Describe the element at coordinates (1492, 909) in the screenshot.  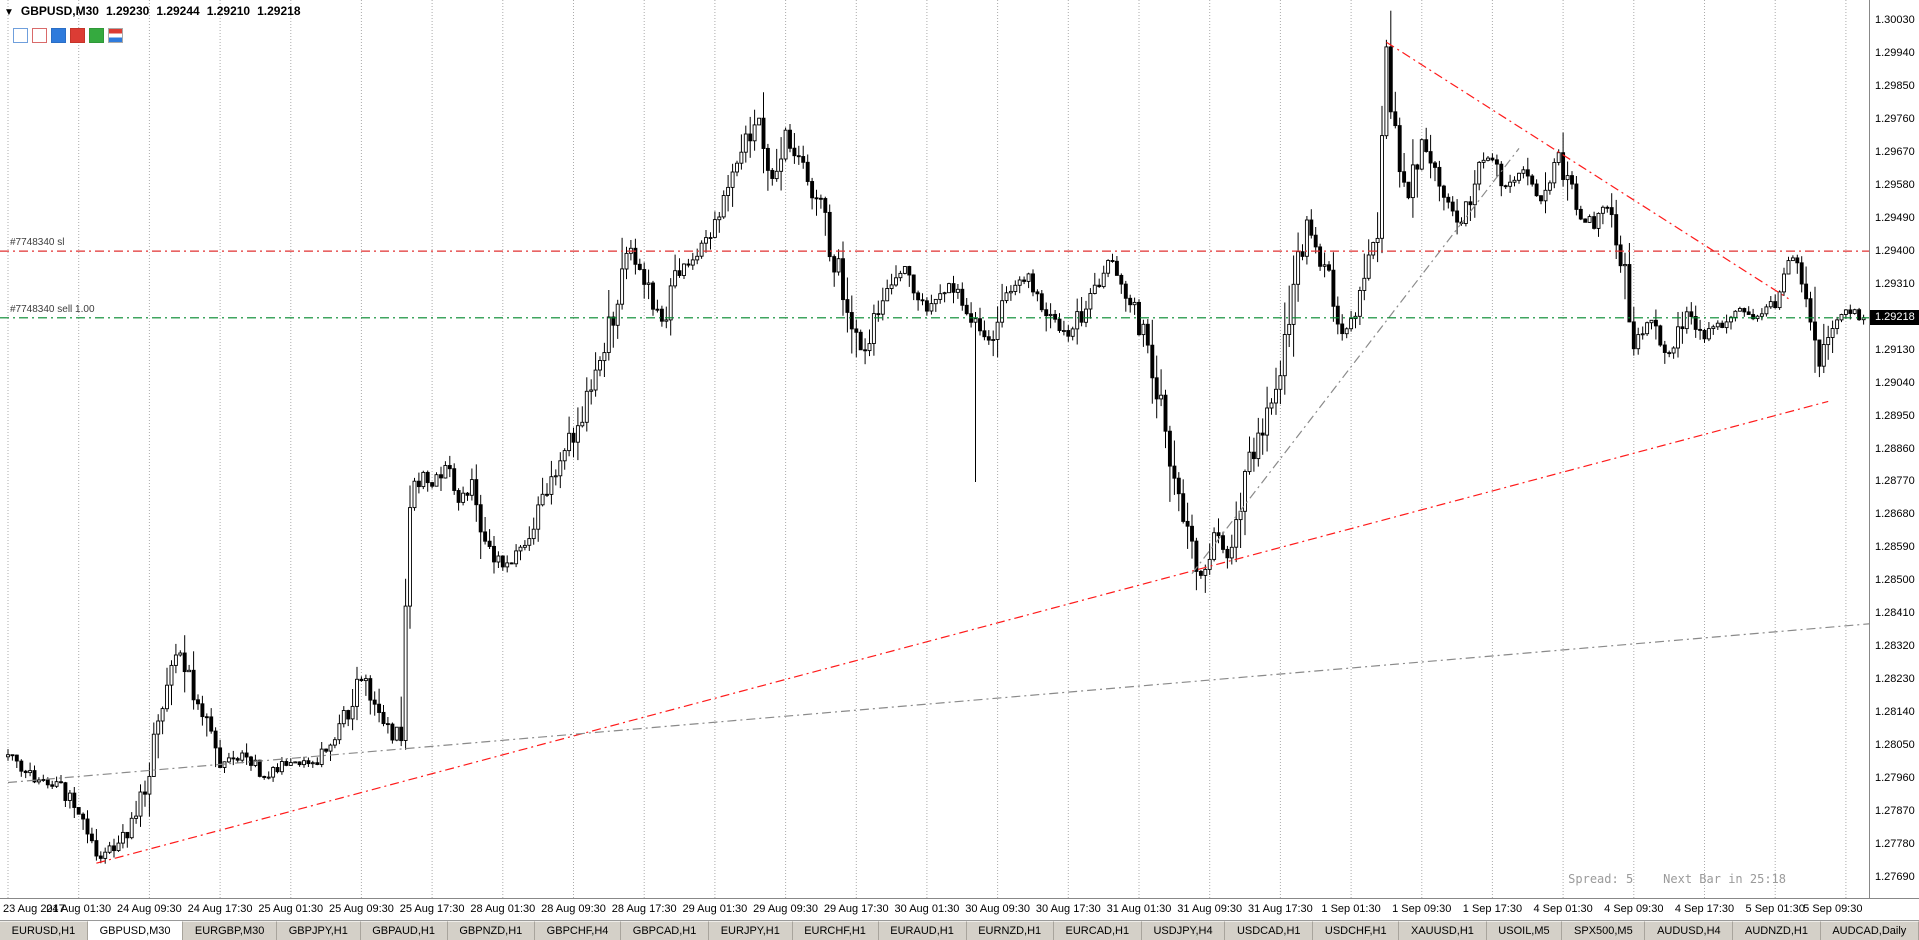
I see `time-tick-label: 1 Sep 17:30` at that location.